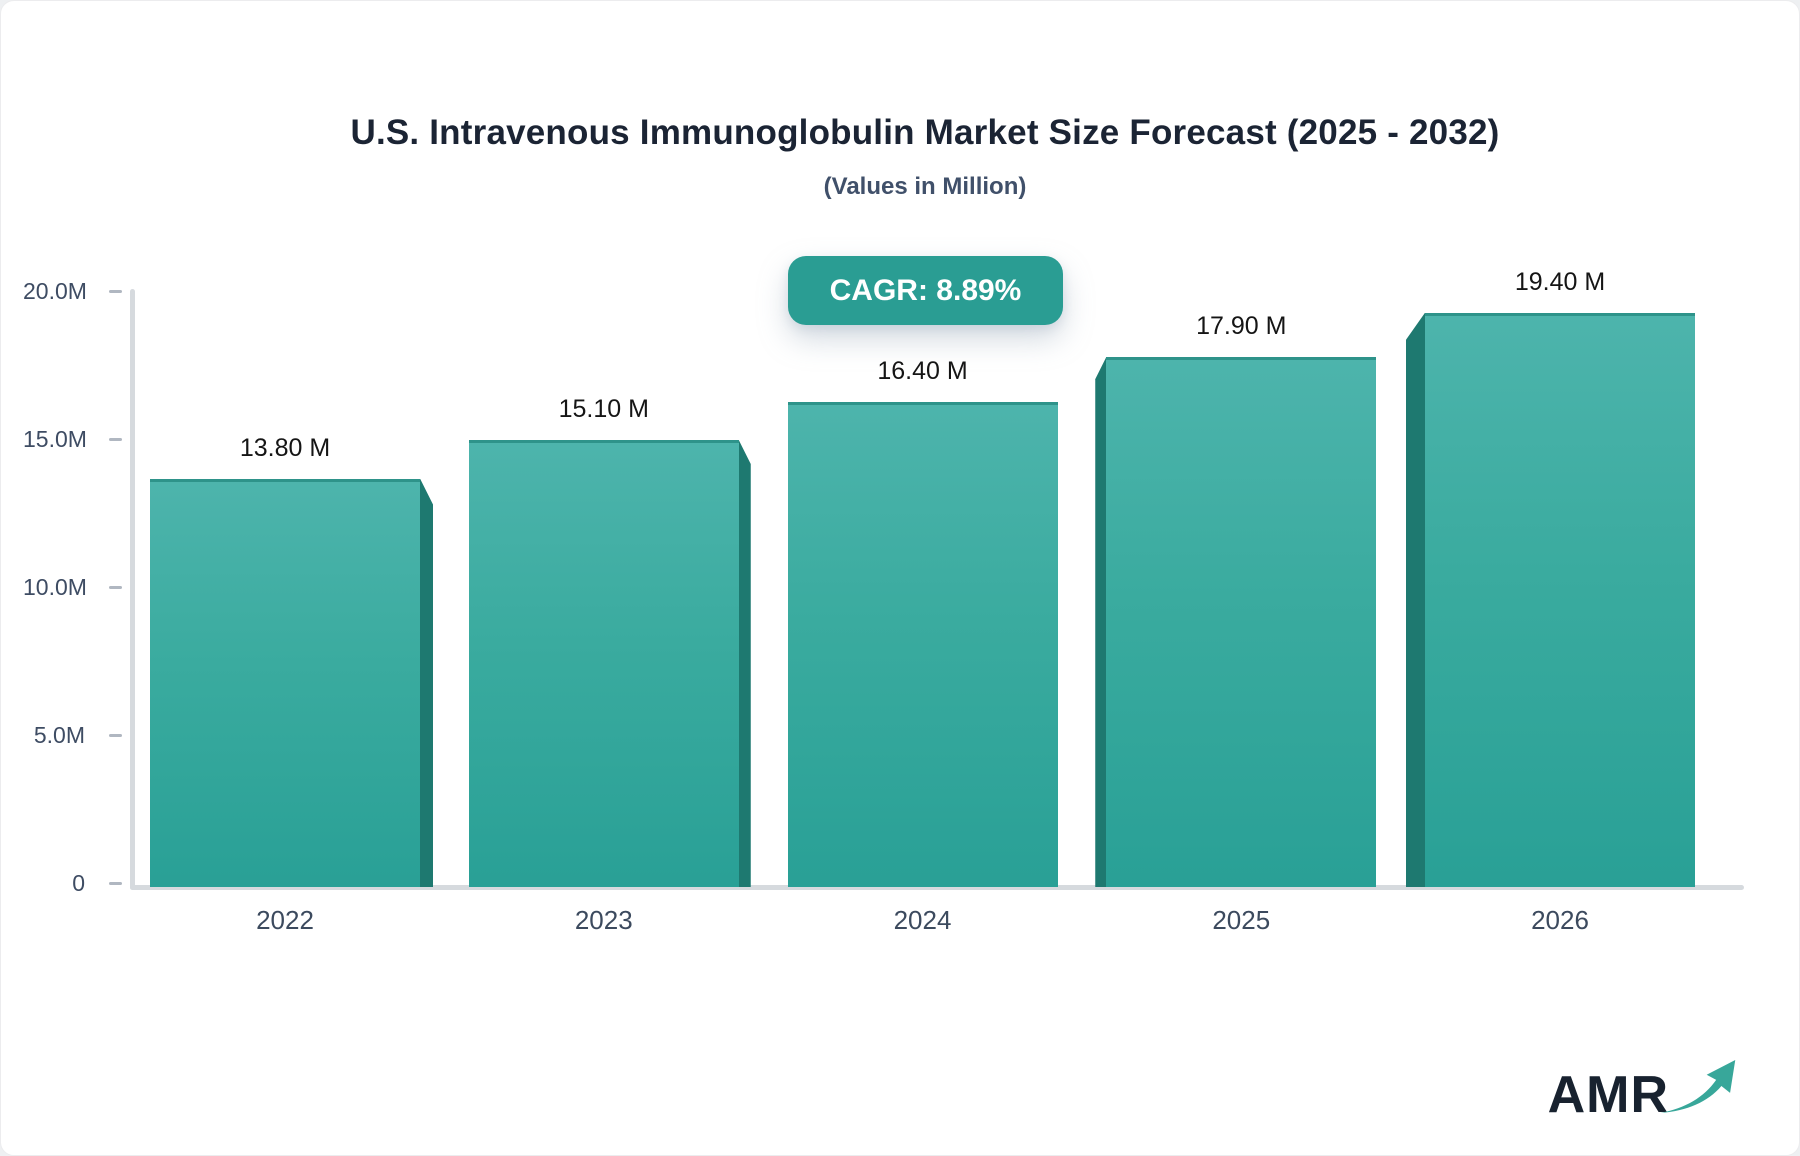 This screenshot has width=1800, height=1156. I want to click on x-axis-label-2025: 2025, so click(1241, 920).